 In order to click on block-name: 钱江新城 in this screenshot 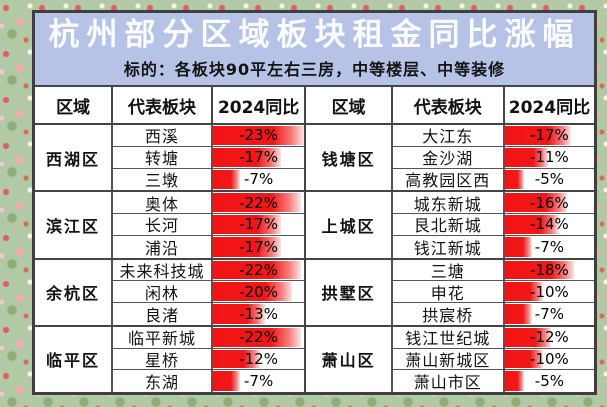, I will do `click(449, 246)`.